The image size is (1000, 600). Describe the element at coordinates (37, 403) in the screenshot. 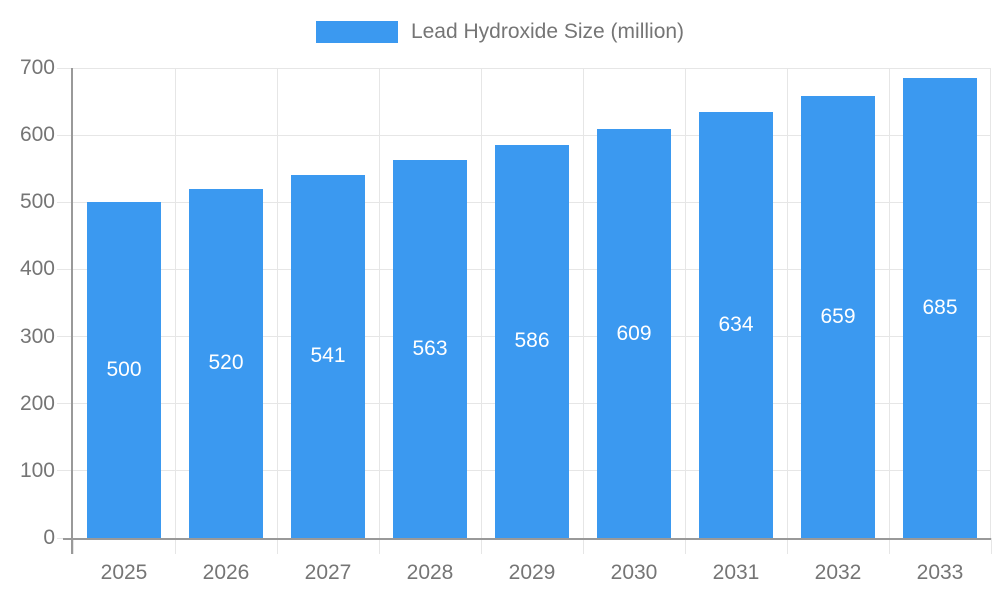

I see `y-axis-label: 200` at that location.